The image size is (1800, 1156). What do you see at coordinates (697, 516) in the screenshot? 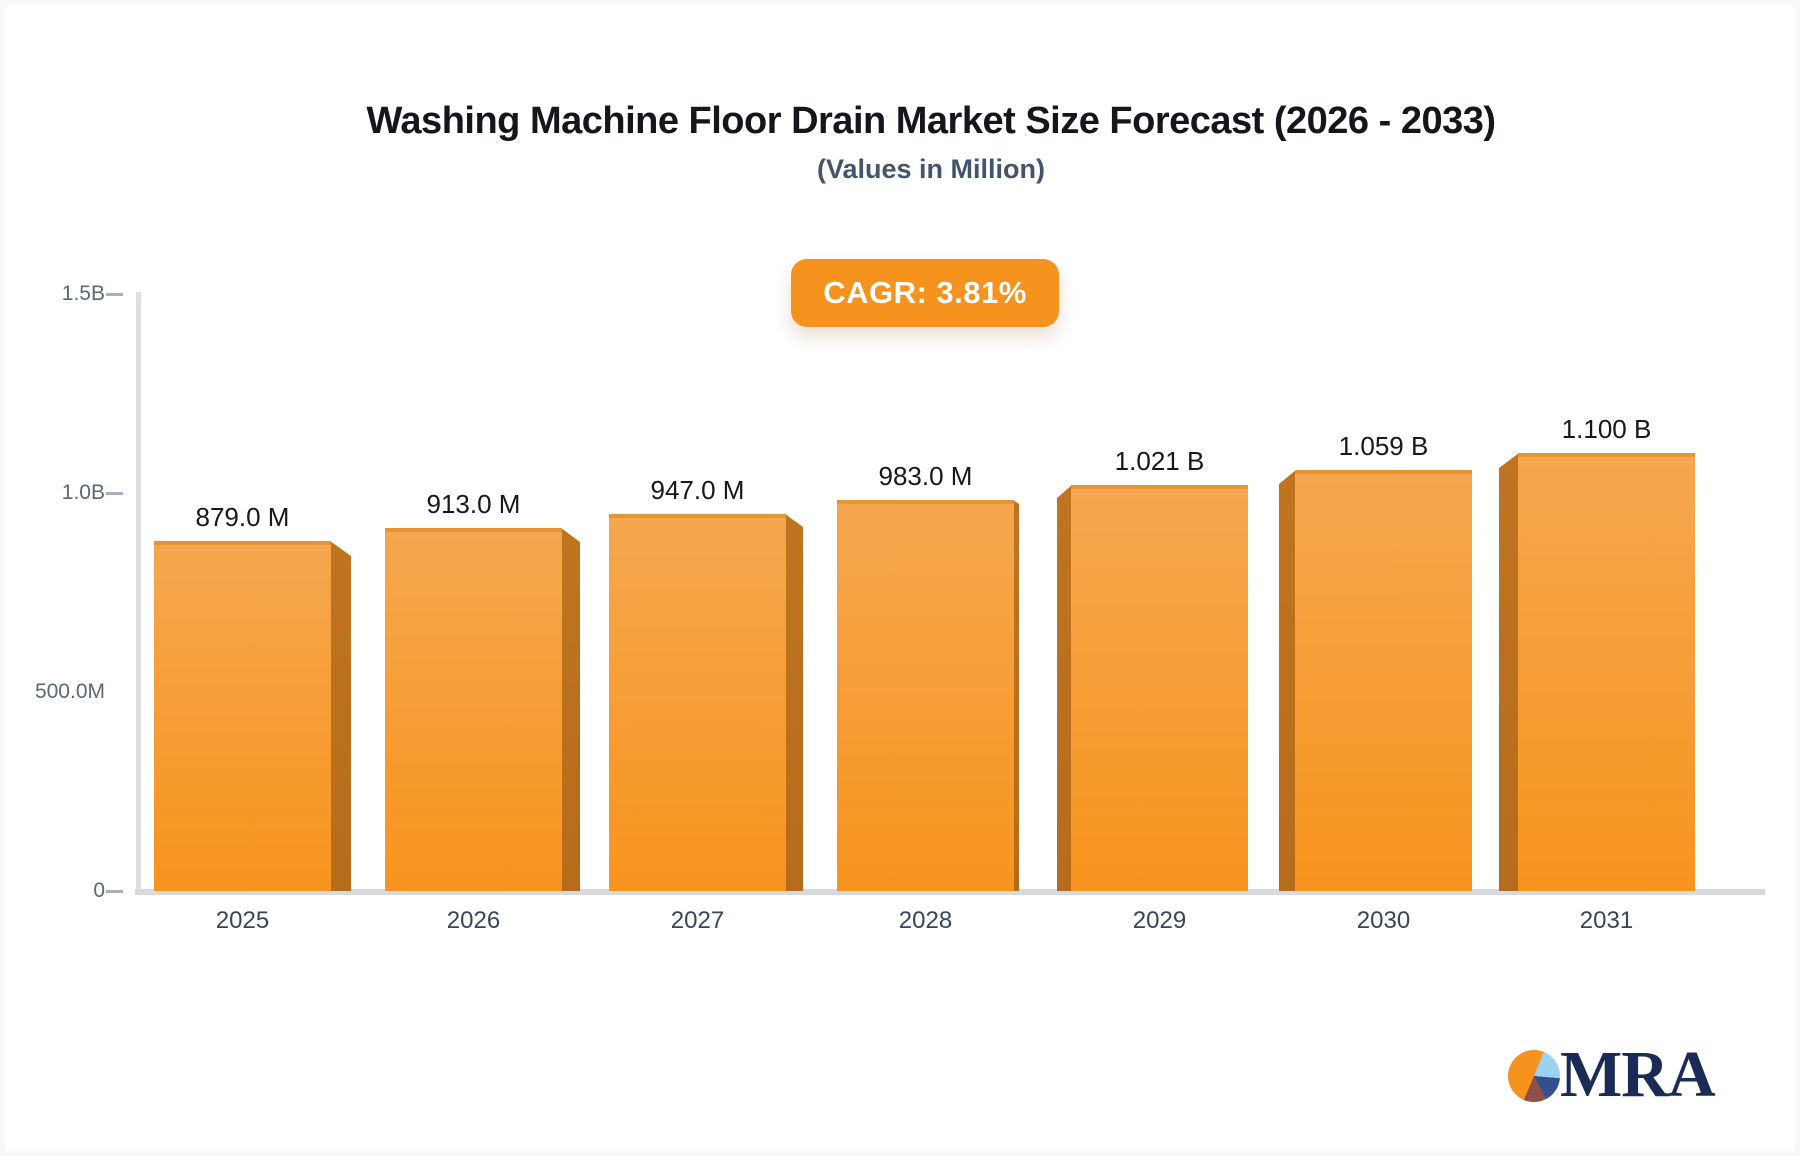
I see `bar-top-edge-2027` at bounding box center [697, 516].